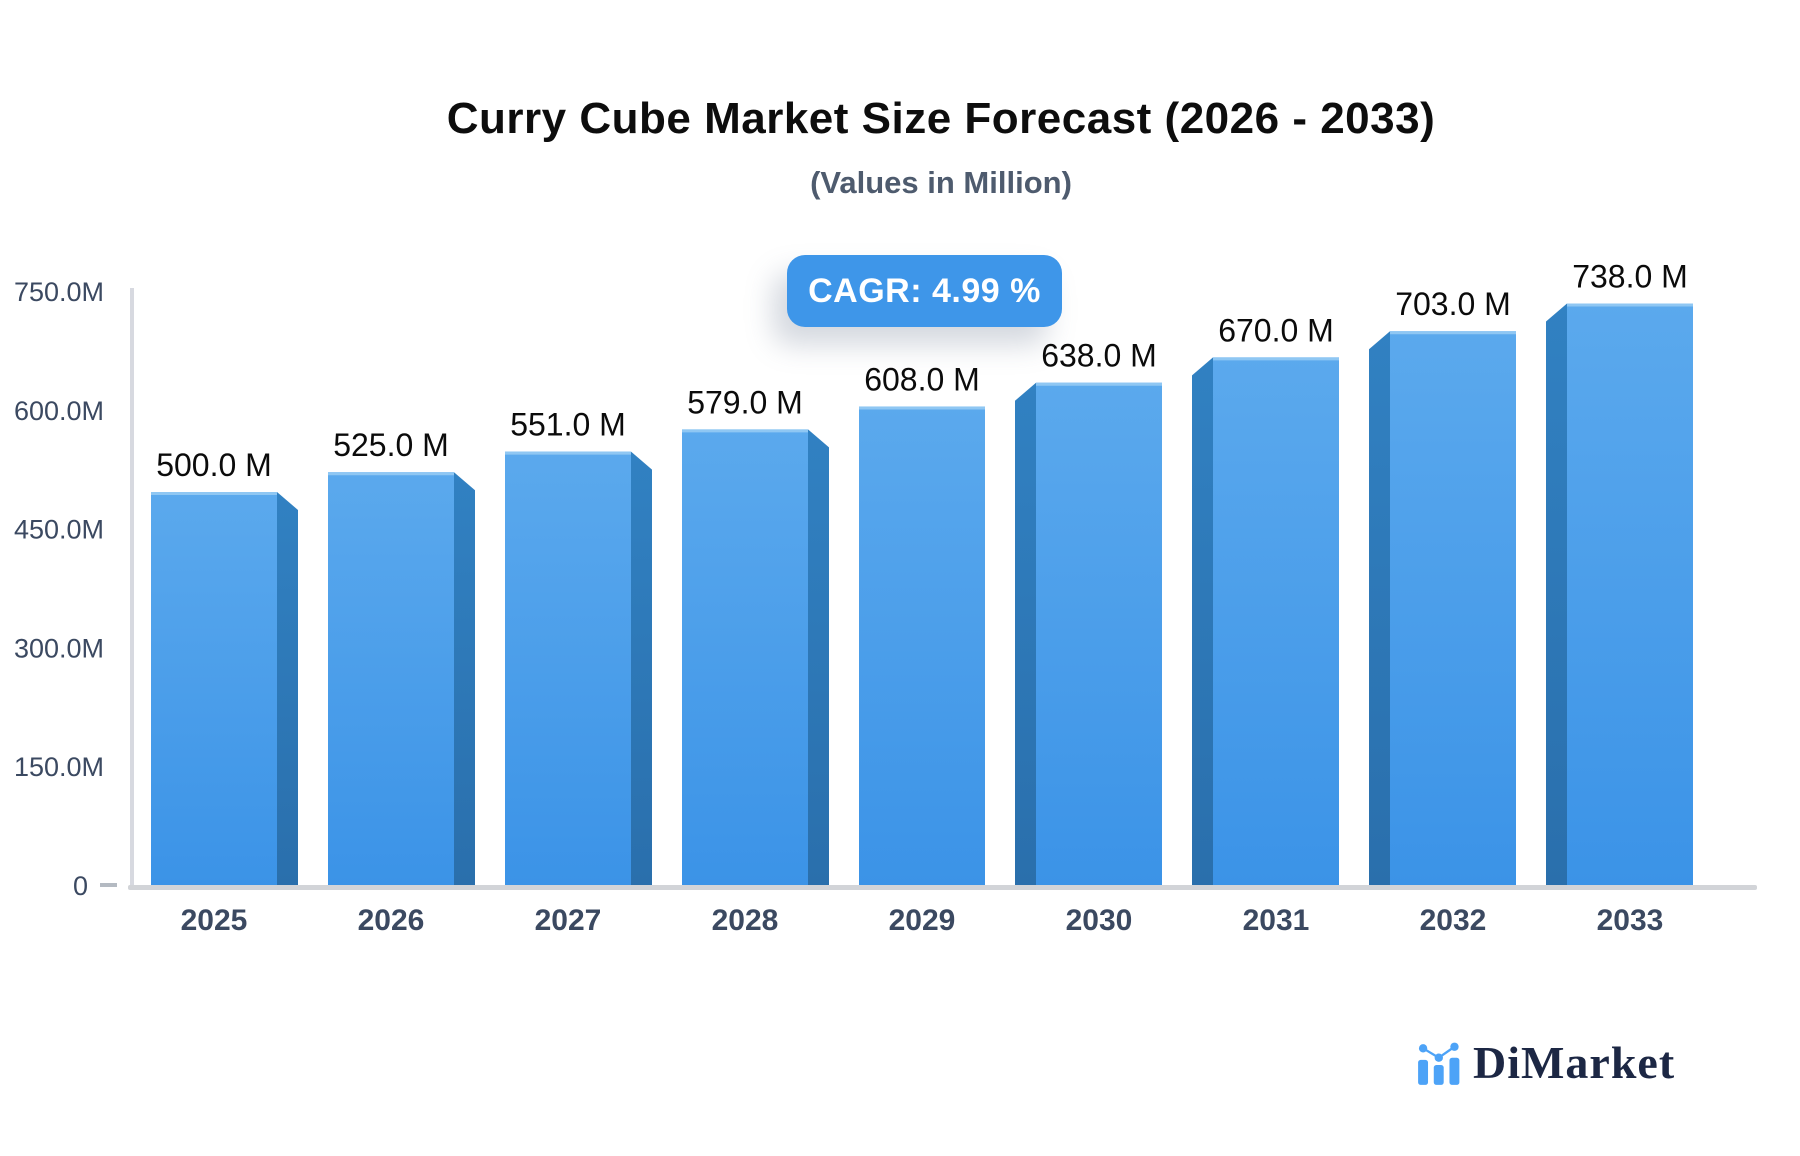 The height and width of the screenshot is (1156, 1800). What do you see at coordinates (1453, 304) in the screenshot?
I see `bar-value-label: 703.0 M` at bounding box center [1453, 304].